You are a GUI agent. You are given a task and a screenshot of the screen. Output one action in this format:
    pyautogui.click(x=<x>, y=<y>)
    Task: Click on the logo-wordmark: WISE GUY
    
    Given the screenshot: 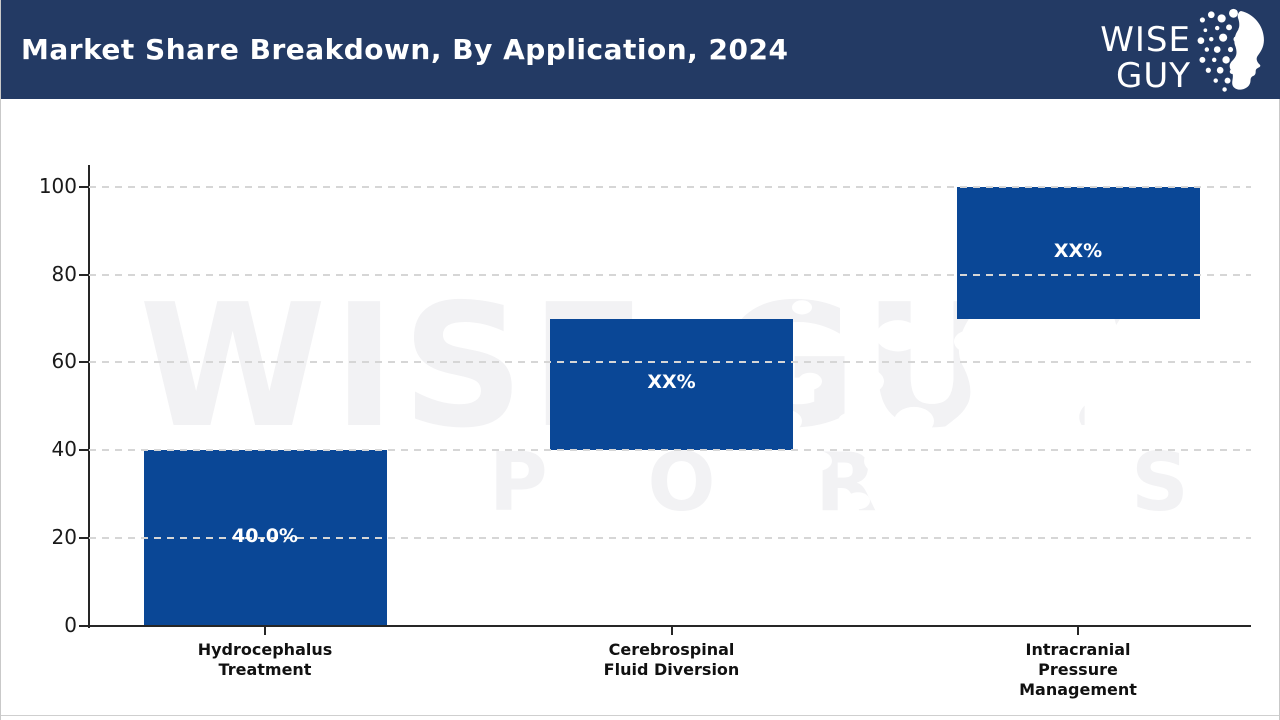 What is the action you would take?
    pyautogui.click(x=1145, y=58)
    